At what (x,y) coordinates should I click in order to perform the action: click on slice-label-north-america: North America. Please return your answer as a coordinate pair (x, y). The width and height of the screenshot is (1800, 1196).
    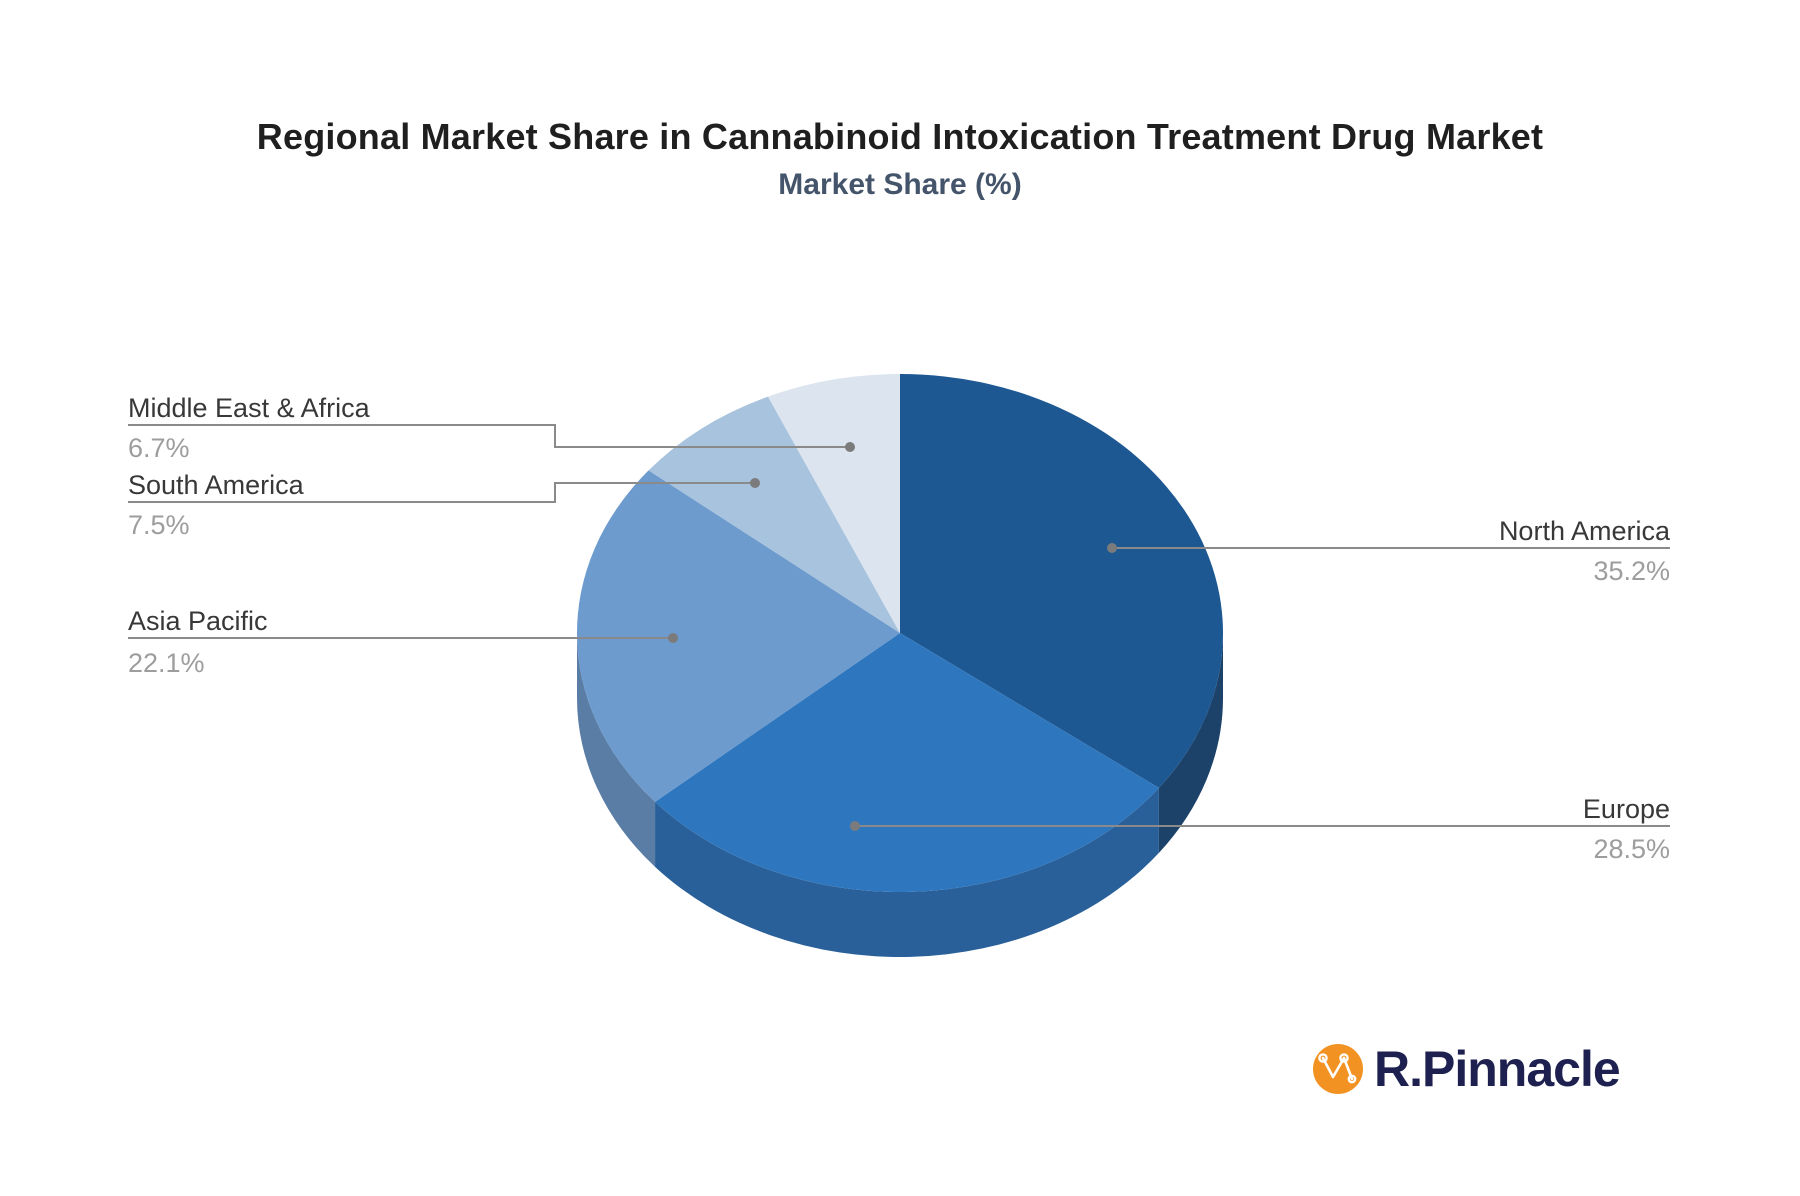
    Looking at the image, I should click on (1584, 531).